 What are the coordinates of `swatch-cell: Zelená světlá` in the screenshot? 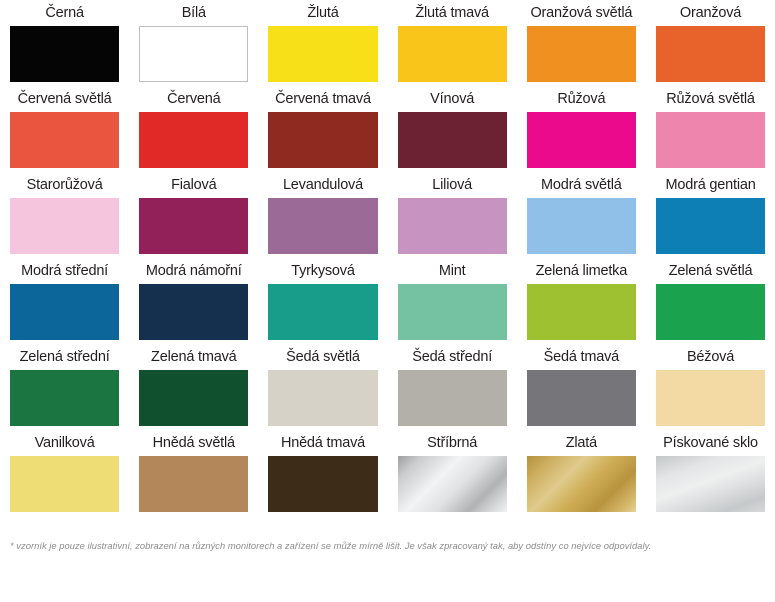 It's located at (710, 301).